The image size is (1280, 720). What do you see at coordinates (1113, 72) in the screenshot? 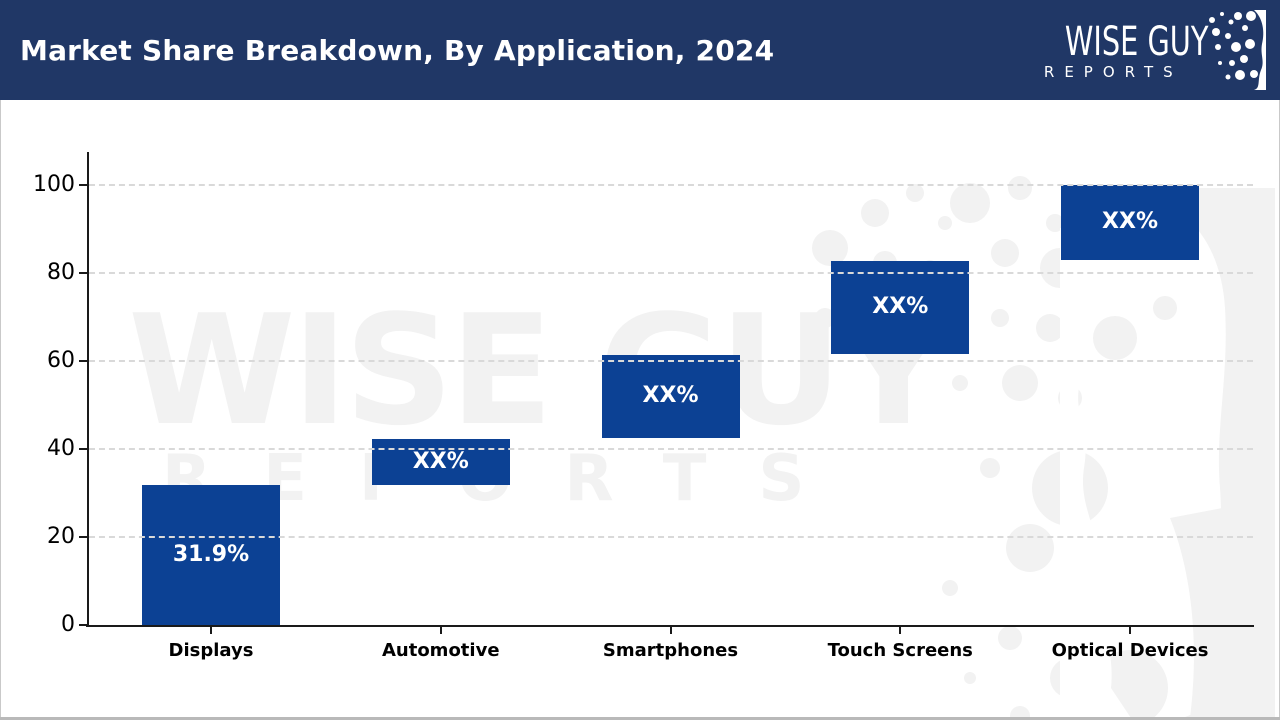
I see `logo-subtitle: REPORTS` at bounding box center [1113, 72].